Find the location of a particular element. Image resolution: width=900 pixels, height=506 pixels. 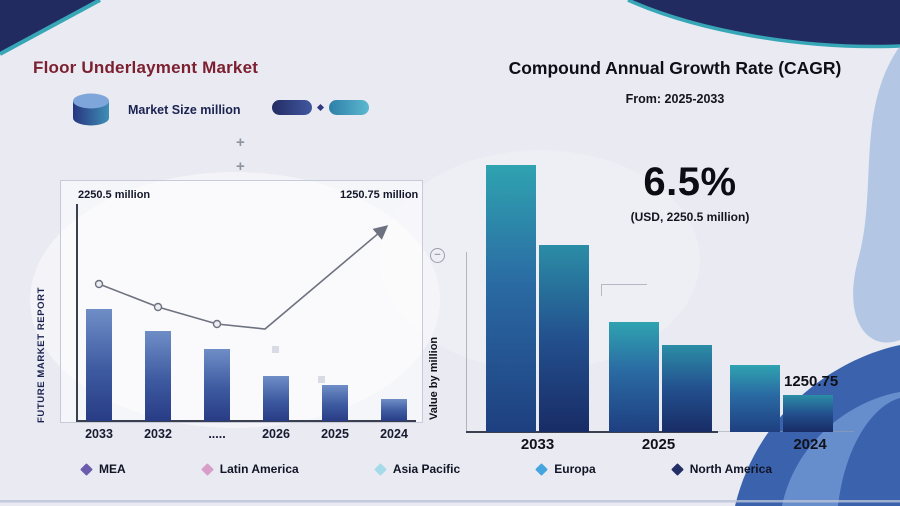

x-tick-label: 2026 is located at coordinates (276, 434).